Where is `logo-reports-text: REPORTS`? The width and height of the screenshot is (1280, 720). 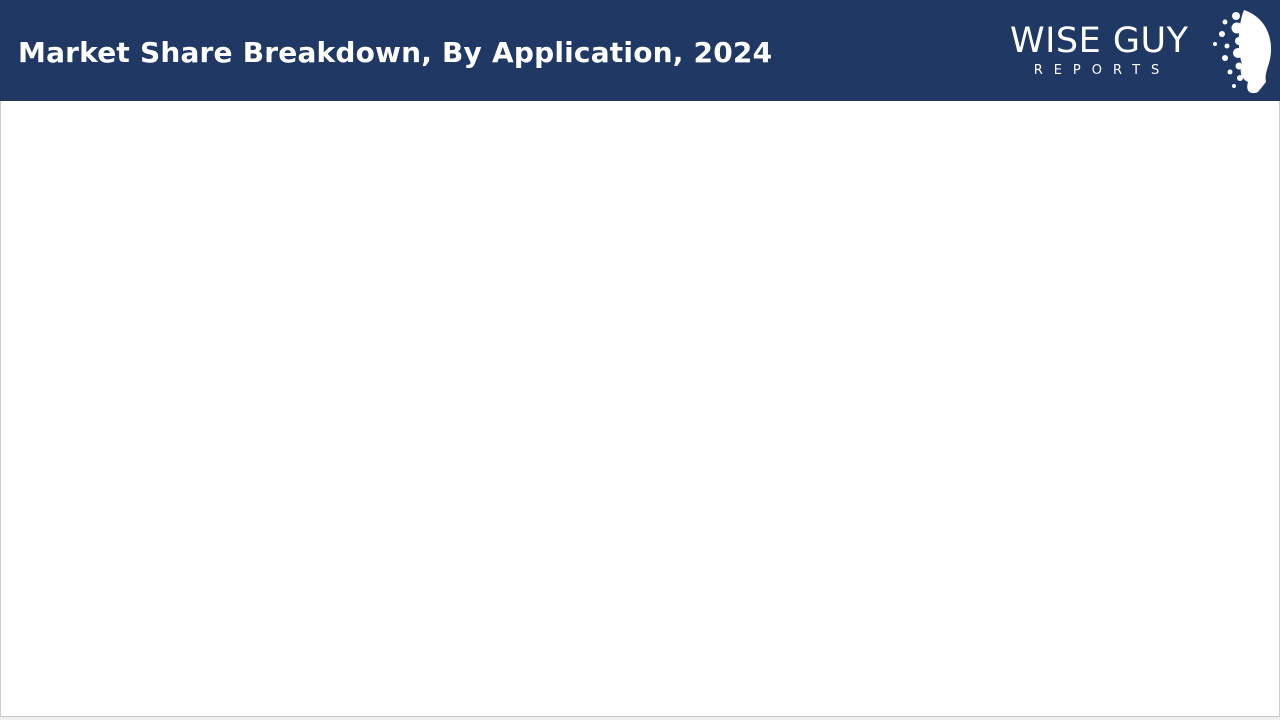
logo-reports-text: REPORTS is located at coordinates (1102, 70).